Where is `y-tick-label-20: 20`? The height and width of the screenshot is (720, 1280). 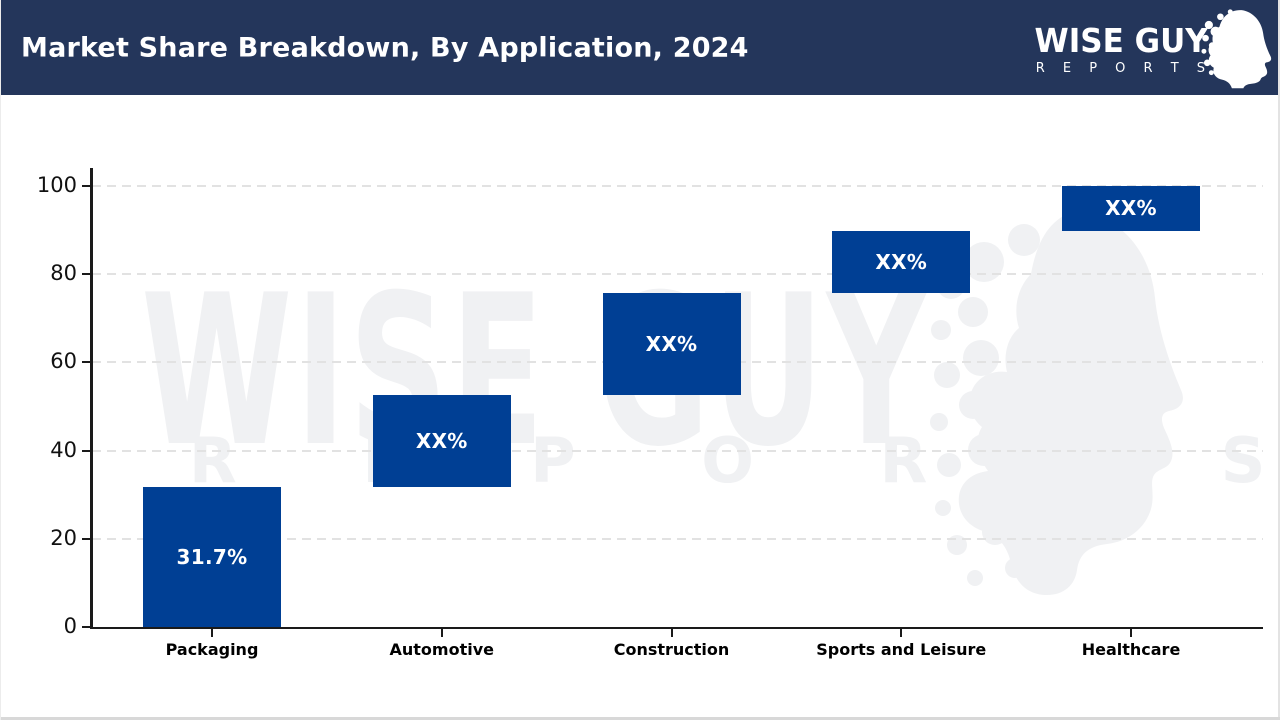
y-tick-label-20: 20 is located at coordinates (63, 537).